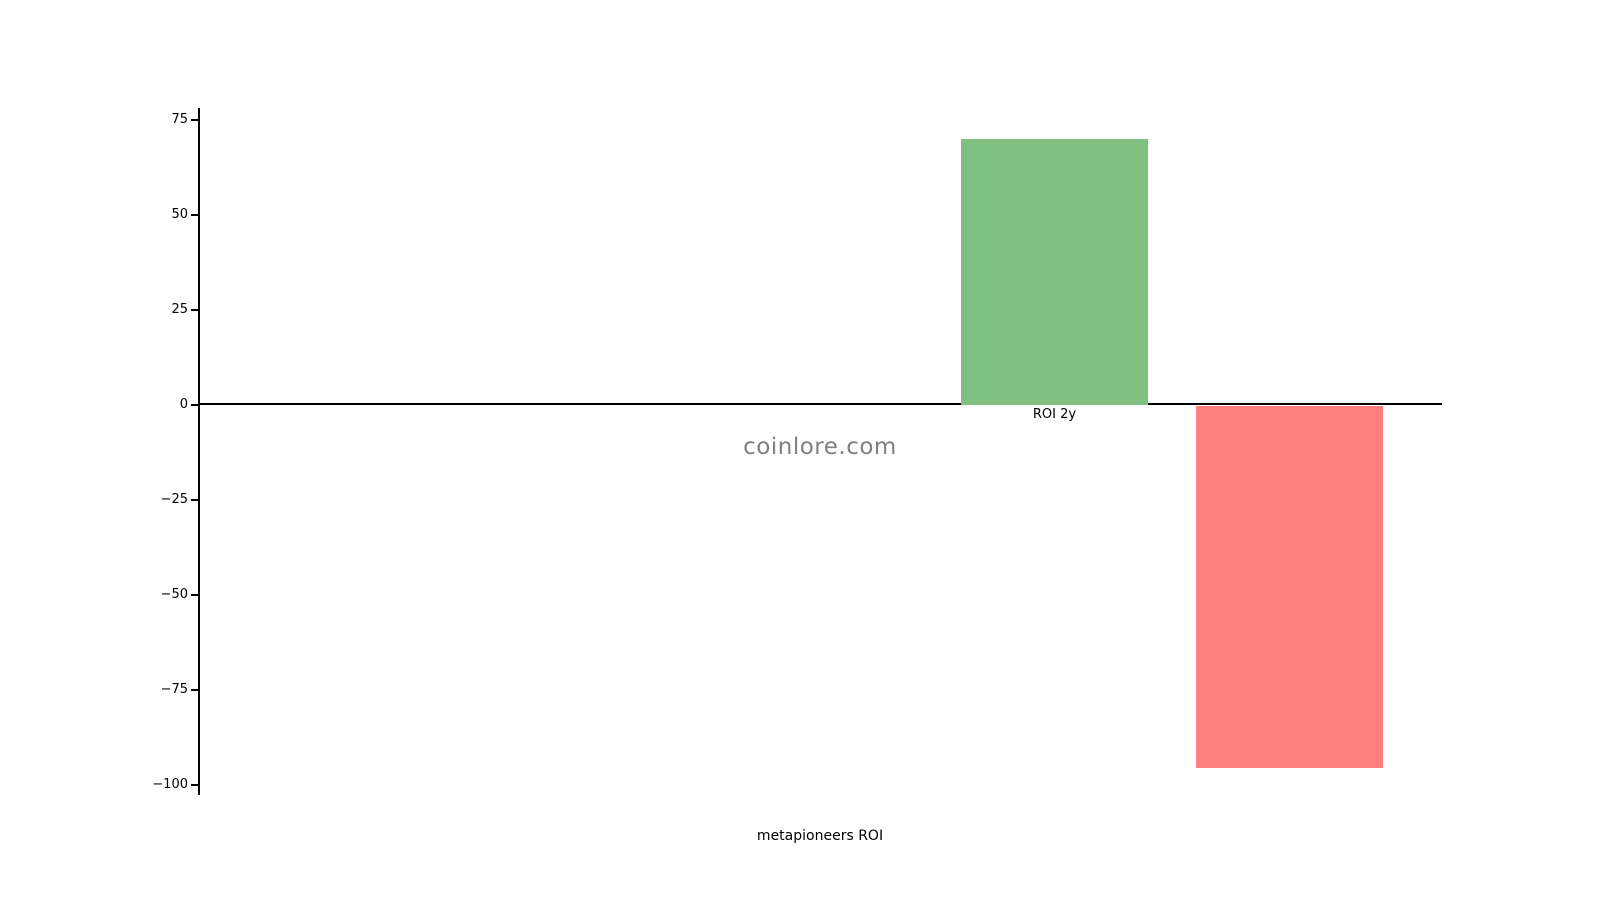  What do you see at coordinates (170, 784) in the screenshot?
I see `y-tick-label: −100` at bounding box center [170, 784].